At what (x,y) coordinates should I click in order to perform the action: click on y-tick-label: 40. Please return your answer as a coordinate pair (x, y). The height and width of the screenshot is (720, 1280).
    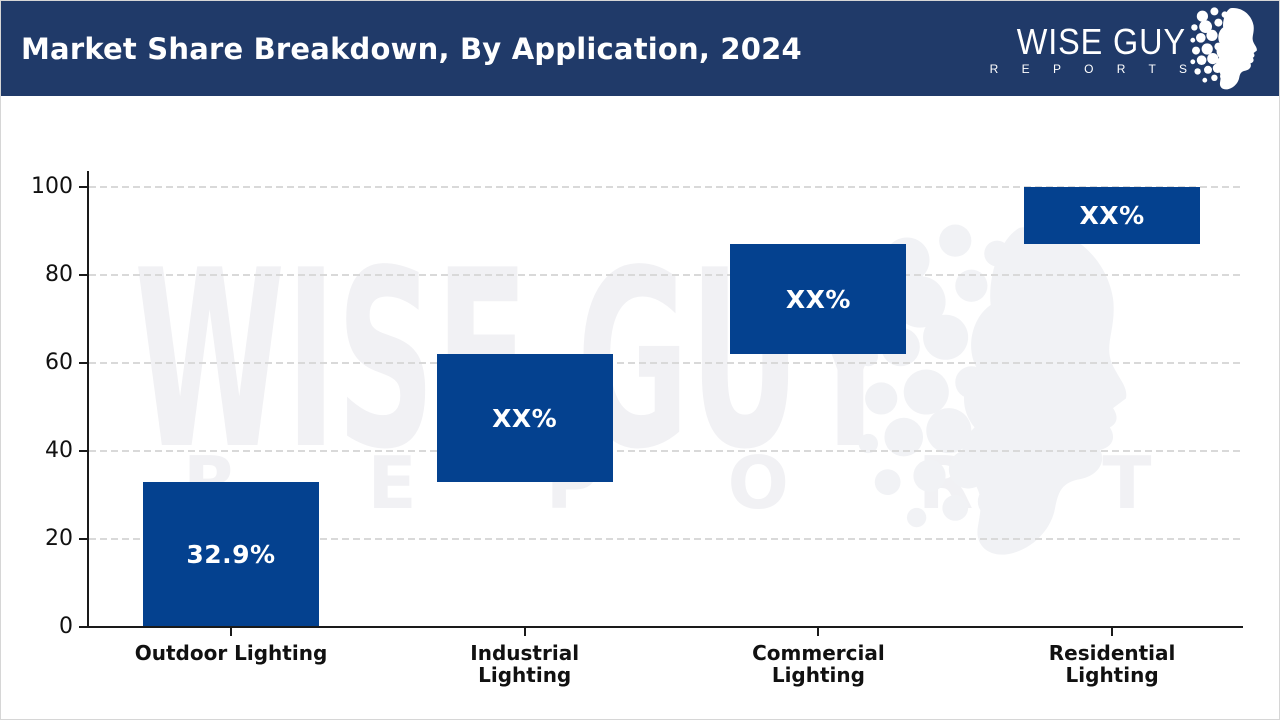
    Looking at the image, I should click on (59, 450).